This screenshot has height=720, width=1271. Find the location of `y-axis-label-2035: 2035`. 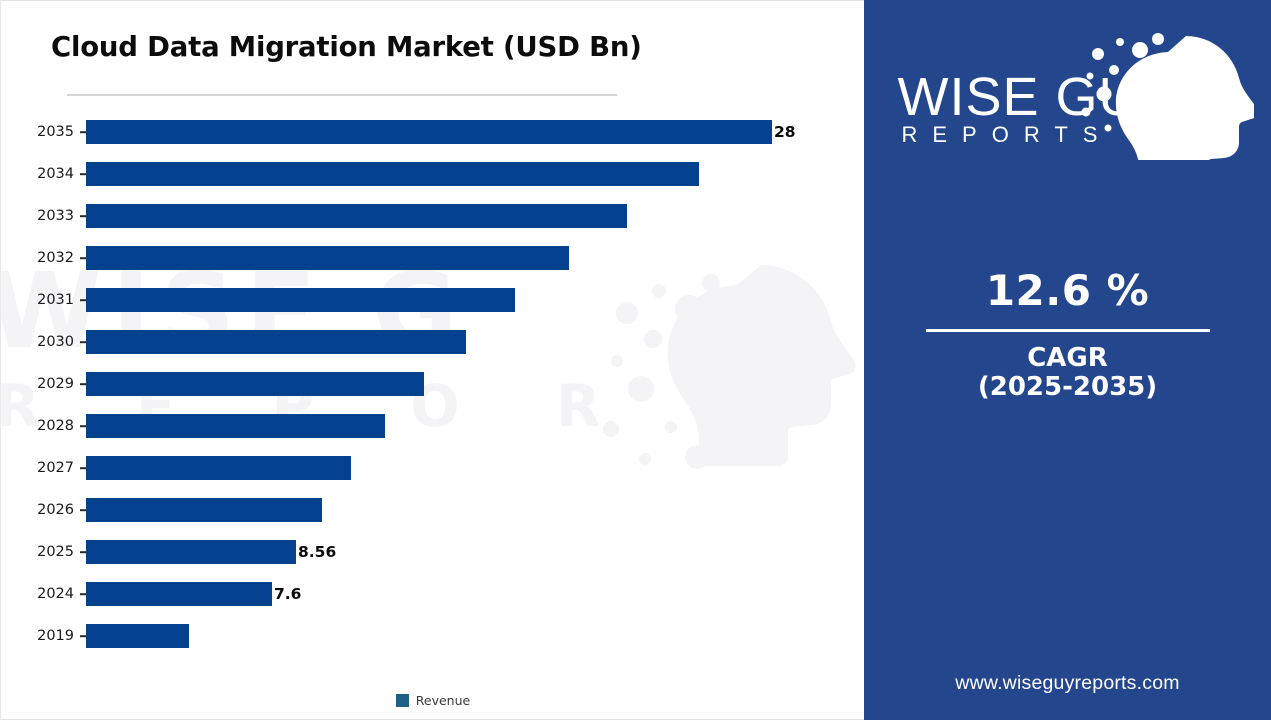

y-axis-label-2035: 2035 is located at coordinates (55, 132).